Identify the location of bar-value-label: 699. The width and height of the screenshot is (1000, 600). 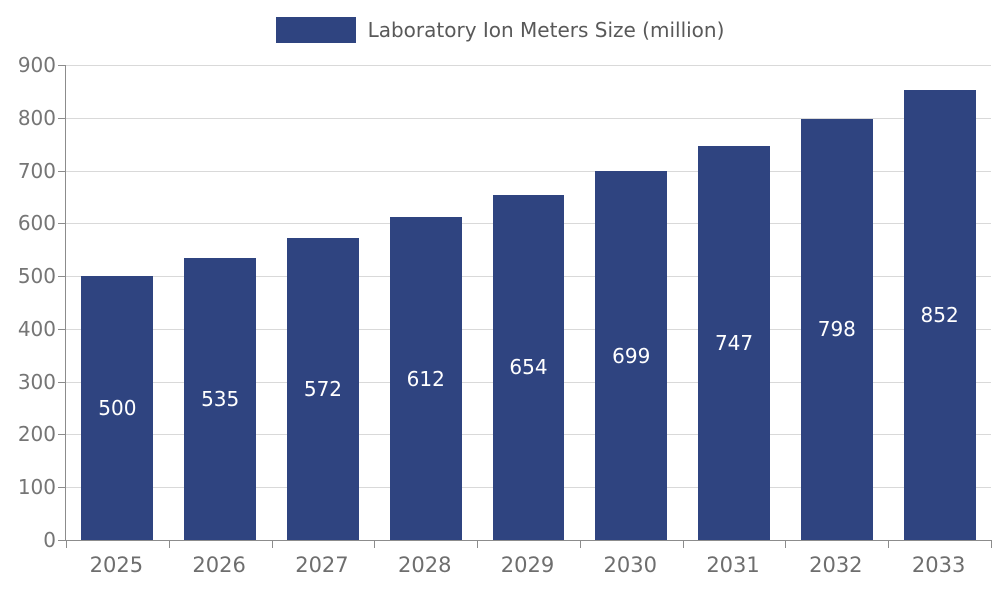
(631, 355).